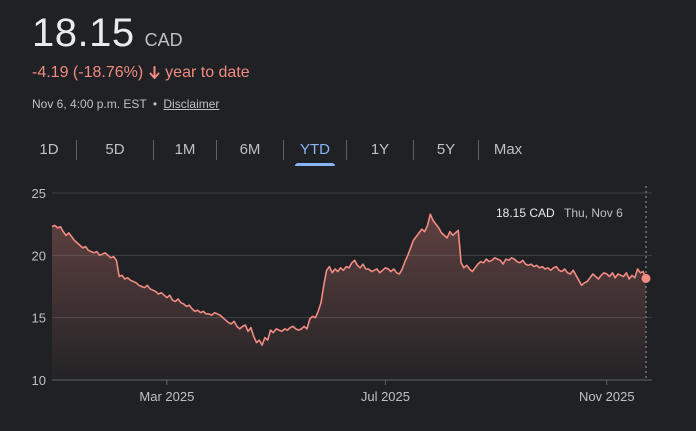 The height and width of the screenshot is (431, 696). What do you see at coordinates (508, 149) in the screenshot?
I see `tab-max: Max` at bounding box center [508, 149].